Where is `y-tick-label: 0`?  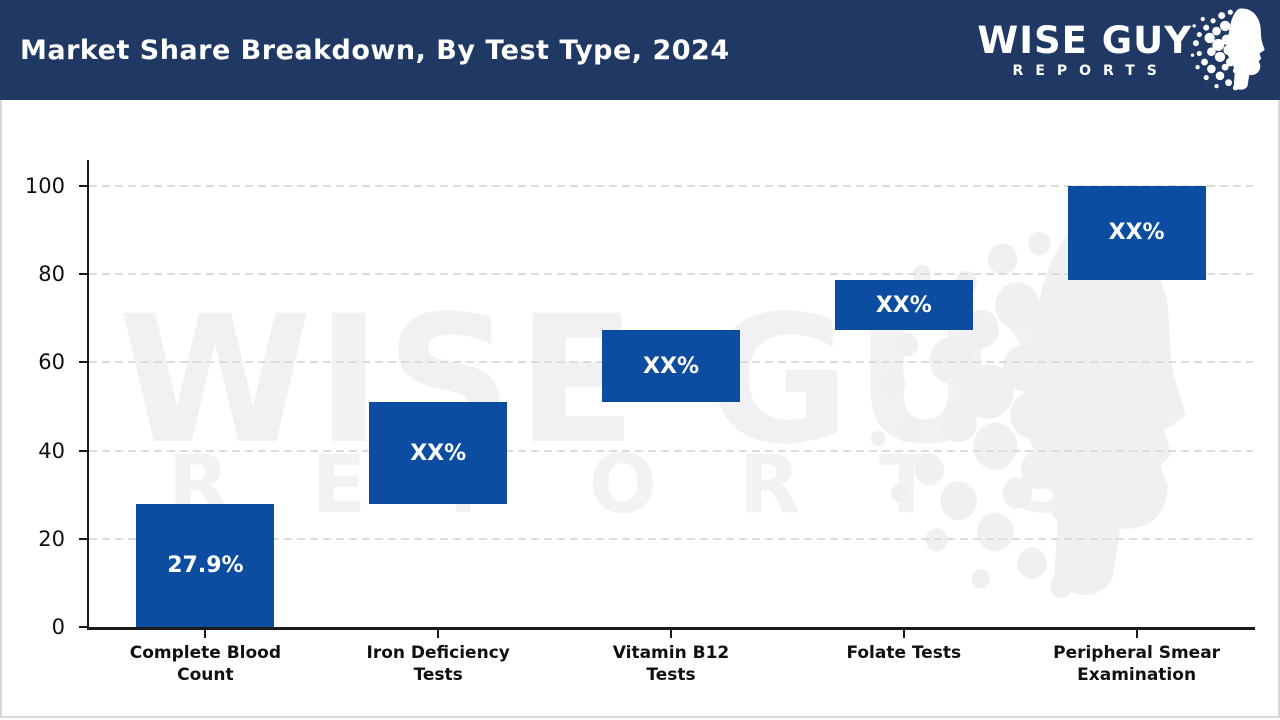
y-tick-label: 0 is located at coordinates (58, 627).